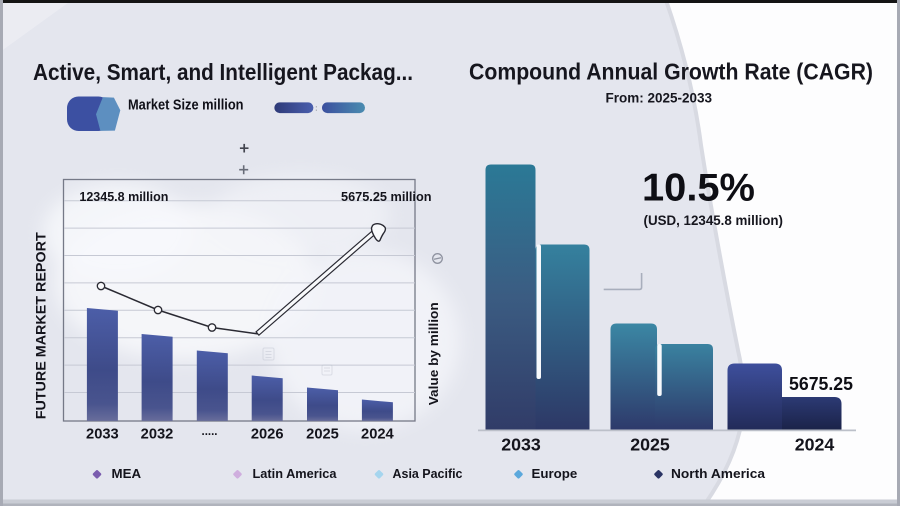 The height and width of the screenshot is (511, 900). Describe the element at coordinates (267, 435) in the screenshot. I see `svg-text: 2026` at that location.